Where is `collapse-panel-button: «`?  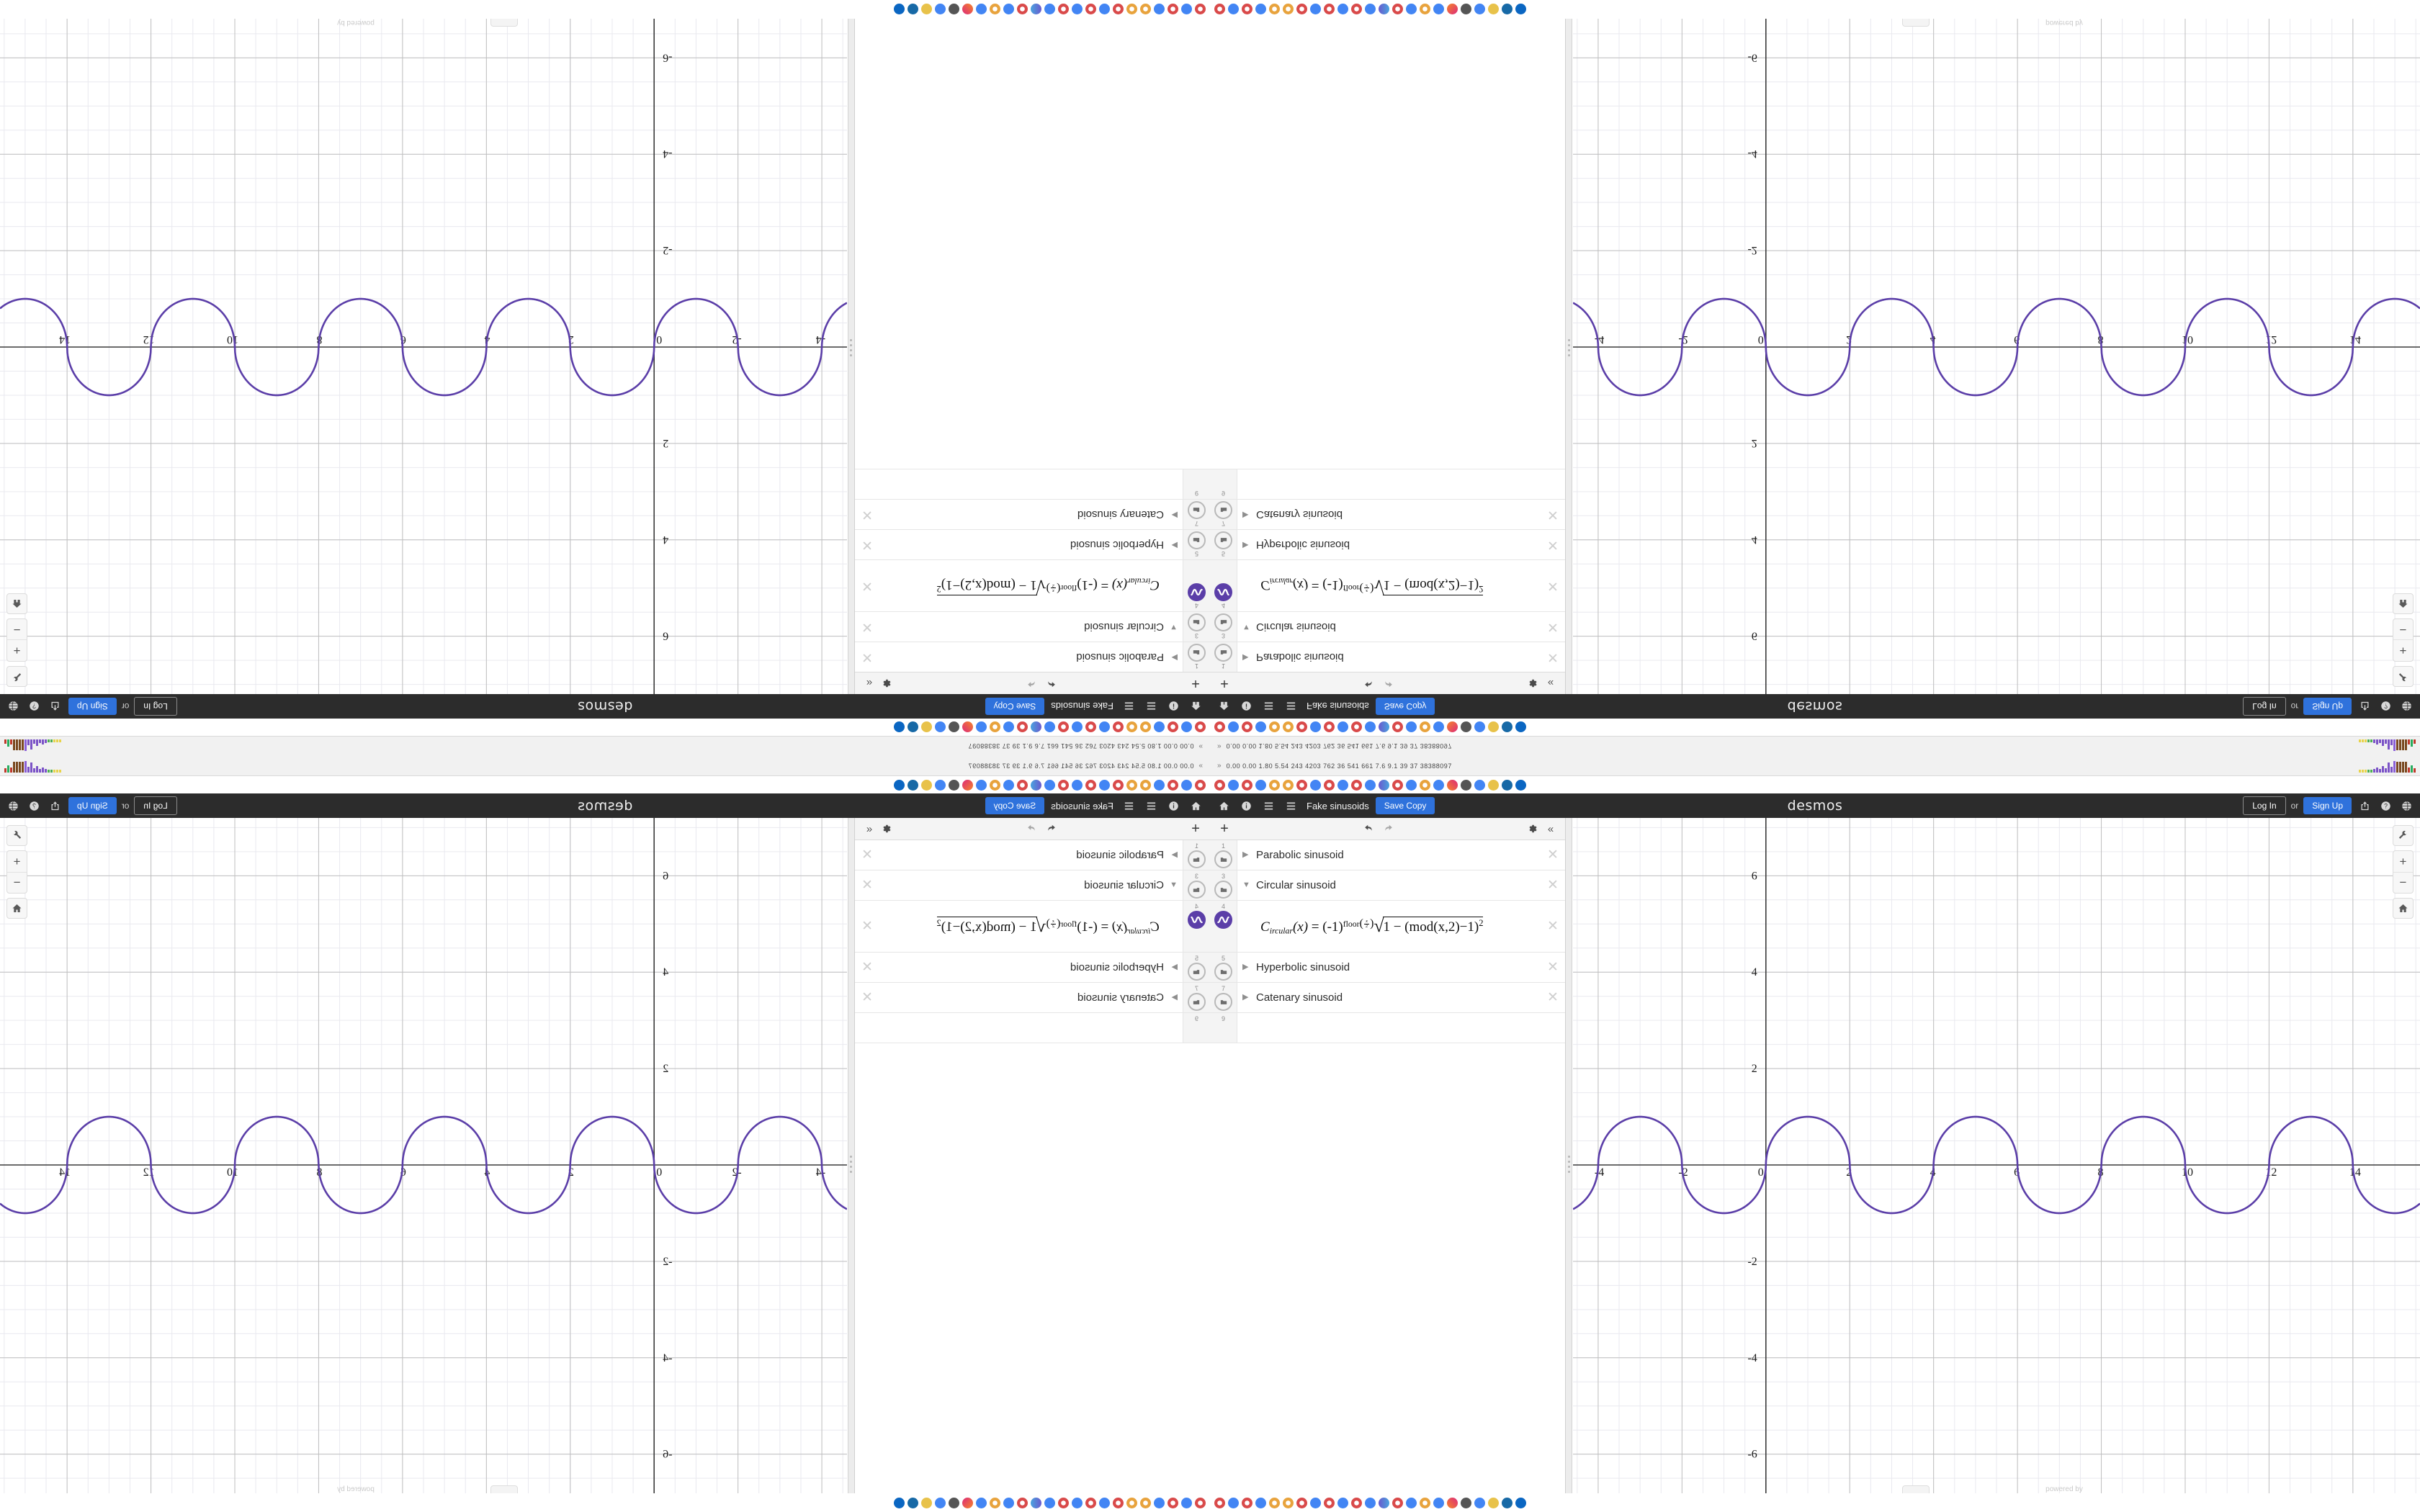
collapse-panel-button: « is located at coordinates (1550, 683).